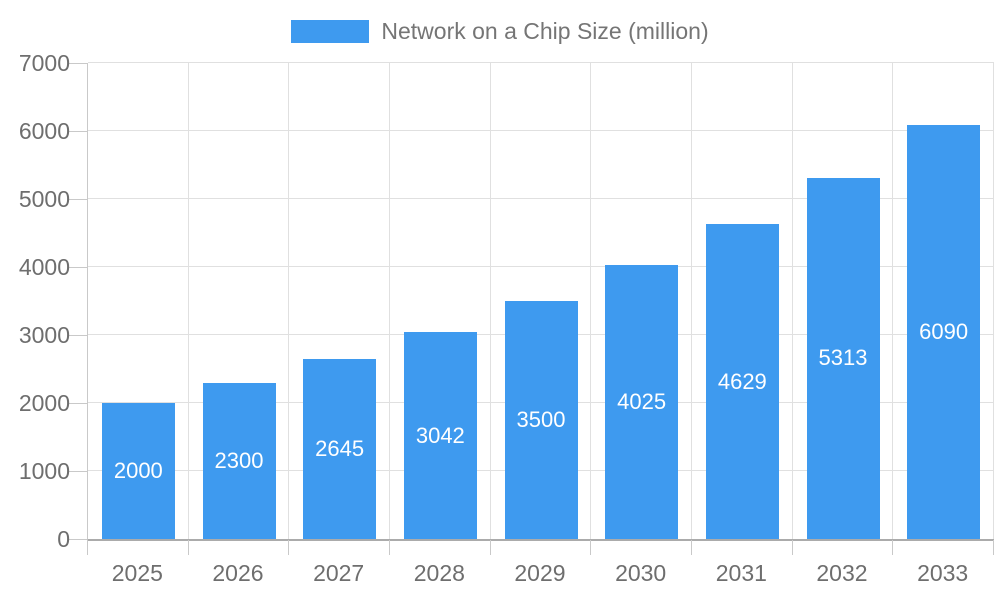 This screenshot has width=1000, height=600. Describe the element at coordinates (44, 63) in the screenshot. I see `y-tick-label: 7000` at that location.